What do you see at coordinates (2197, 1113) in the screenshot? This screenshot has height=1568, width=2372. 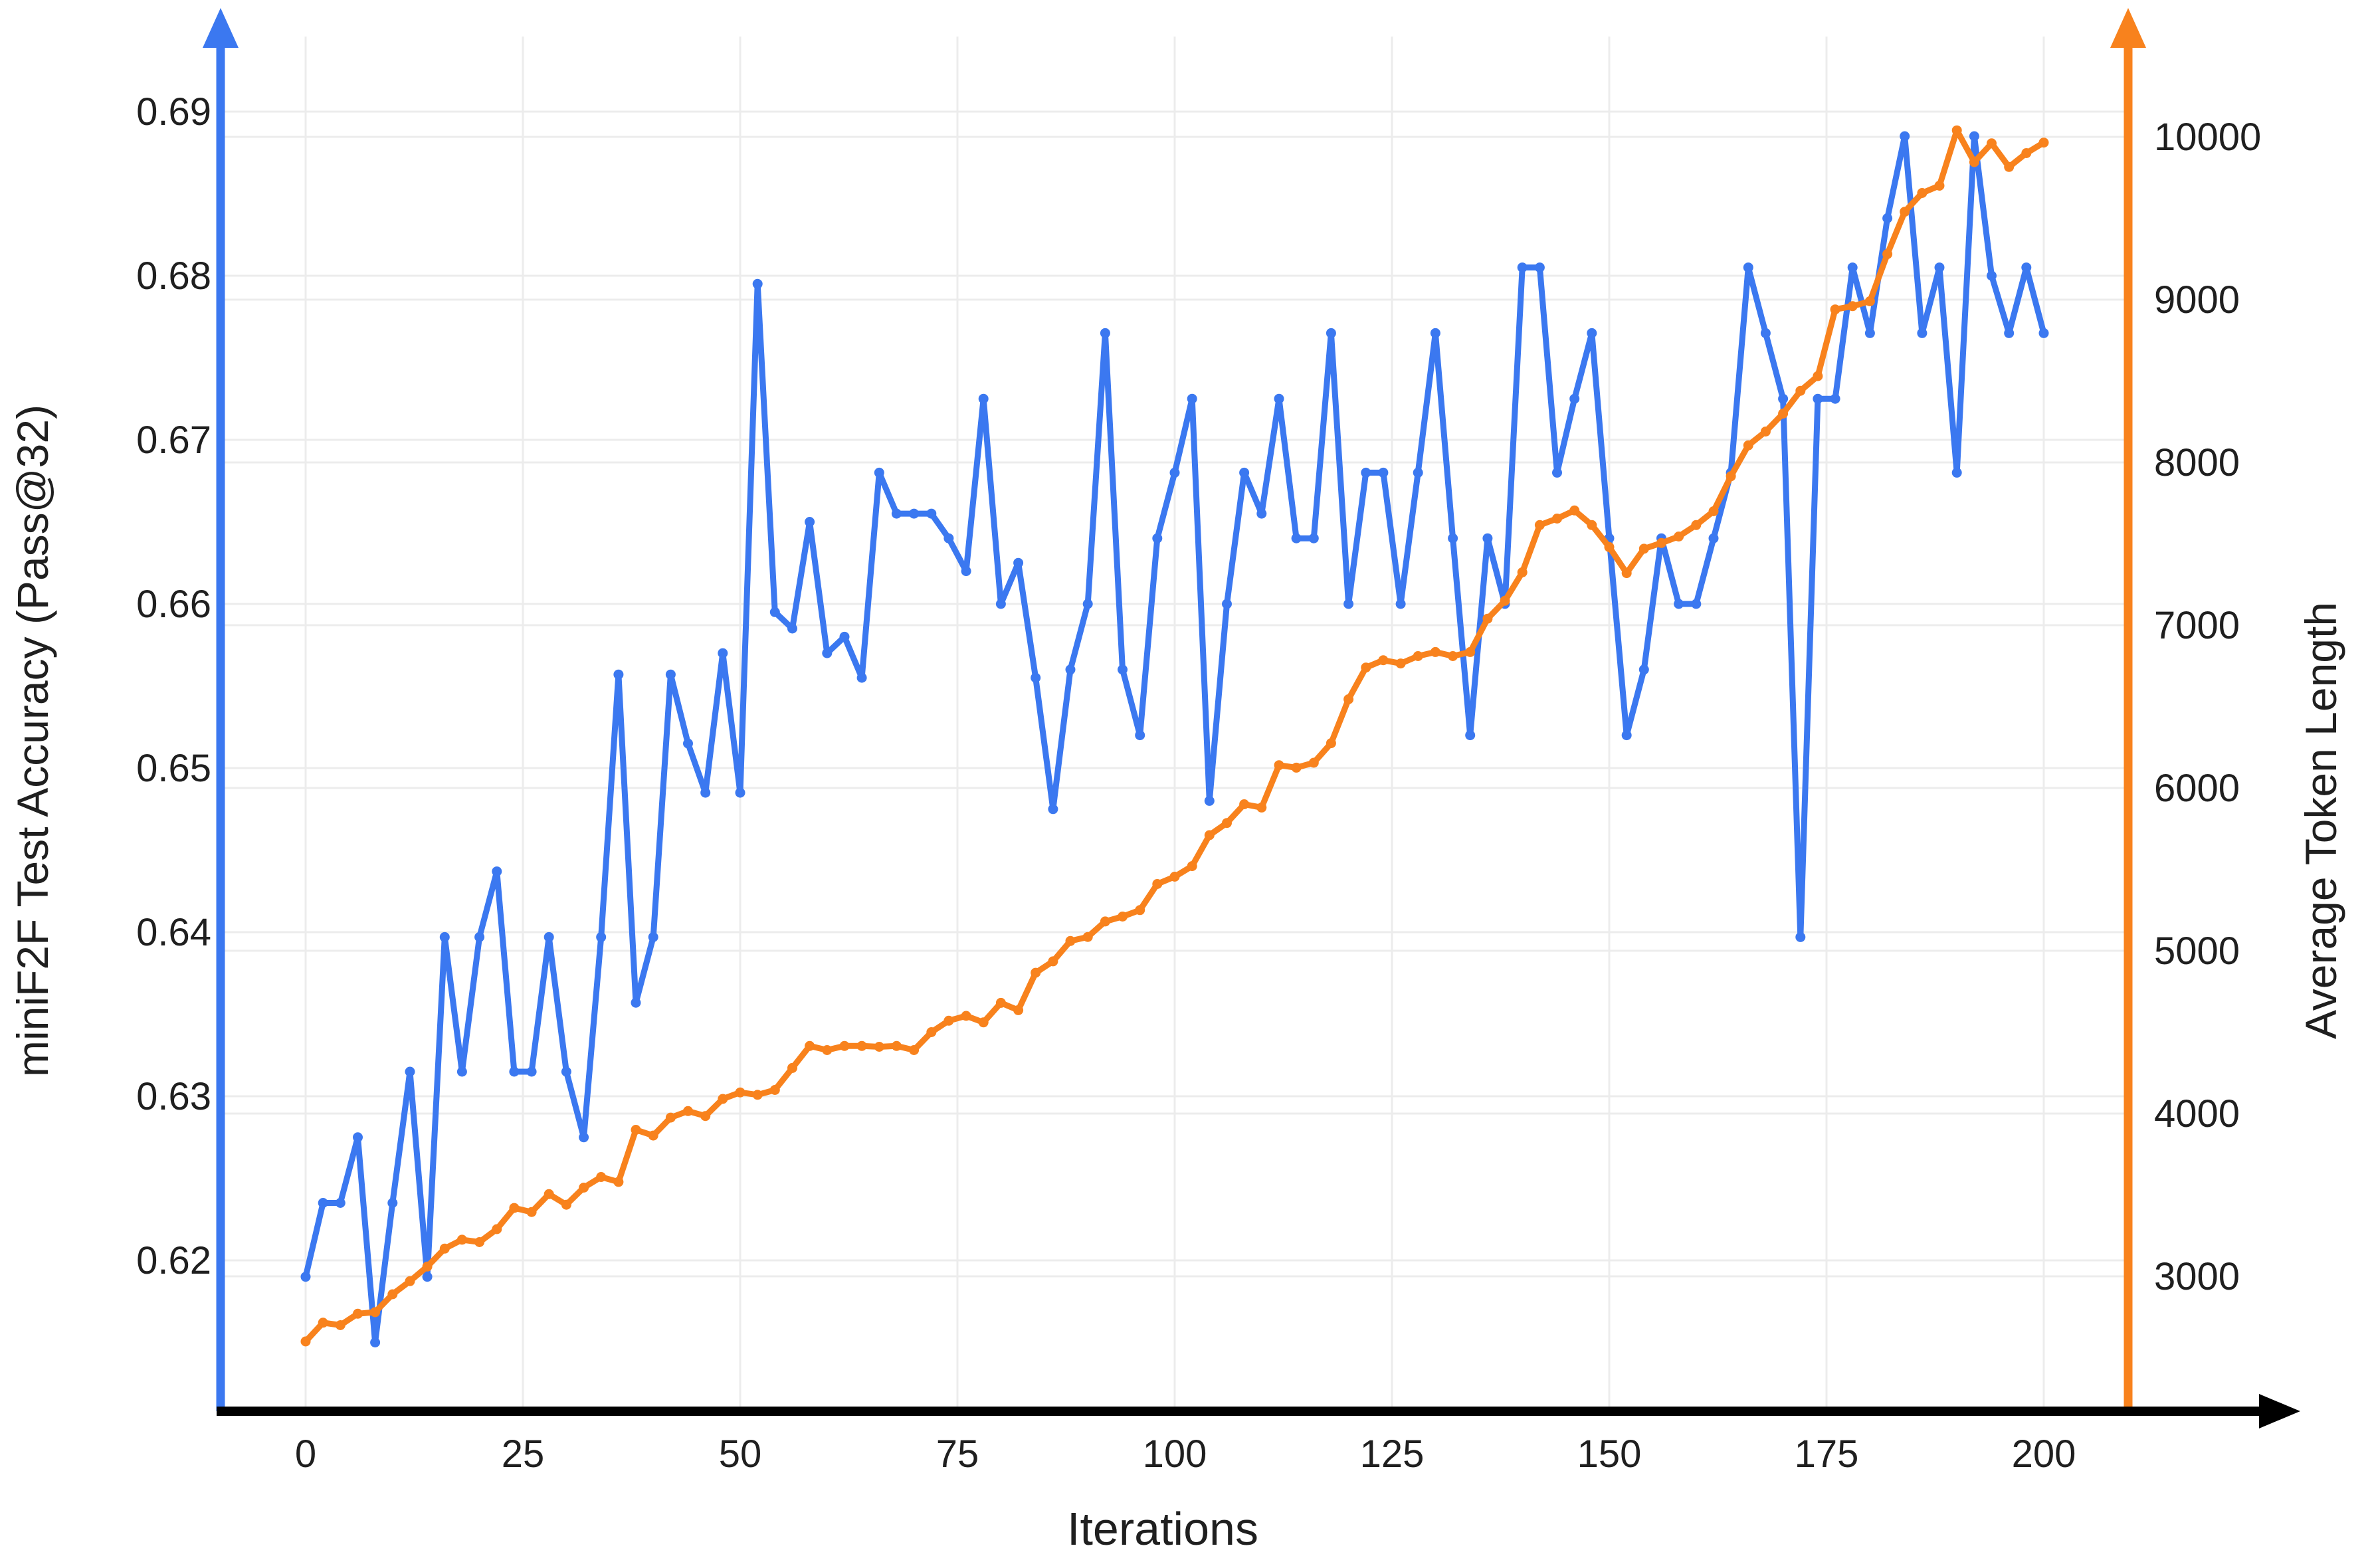 I see `right-tick-label: 4000` at bounding box center [2197, 1113].